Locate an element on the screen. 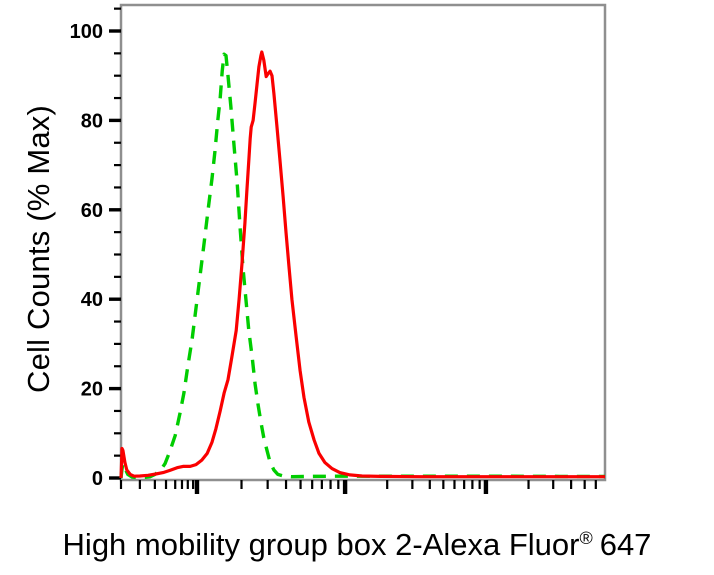 The height and width of the screenshot is (575, 714). registered-trademark-symbol: ® is located at coordinates (586, 537).